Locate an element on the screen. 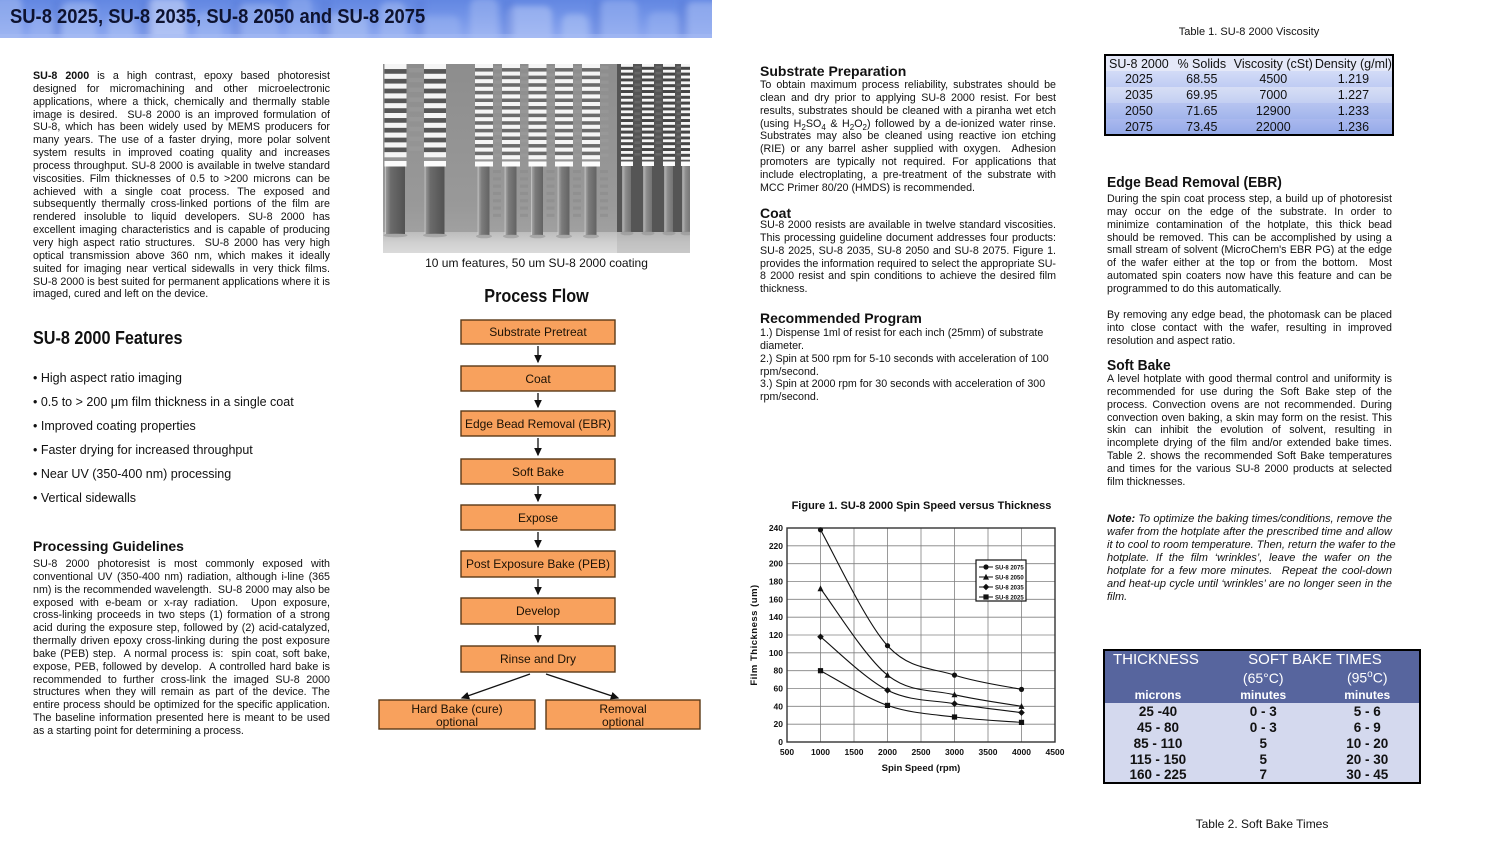 The image size is (1493, 857). svg-text: SU-8 2025 is located at coordinates (1009, 598).